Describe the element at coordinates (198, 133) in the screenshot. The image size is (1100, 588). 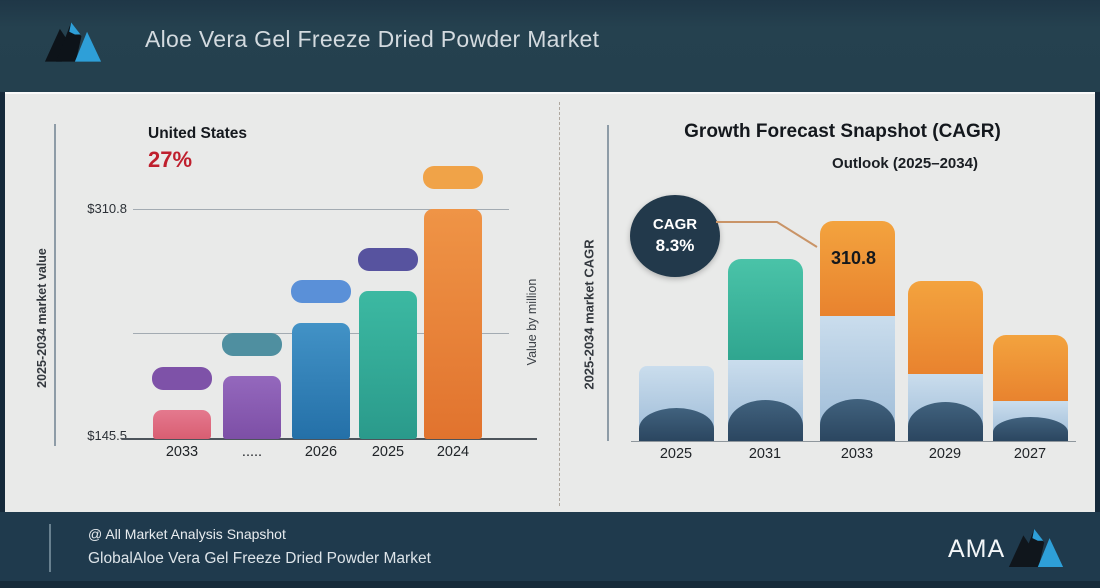
I see `region-label: United States` at that location.